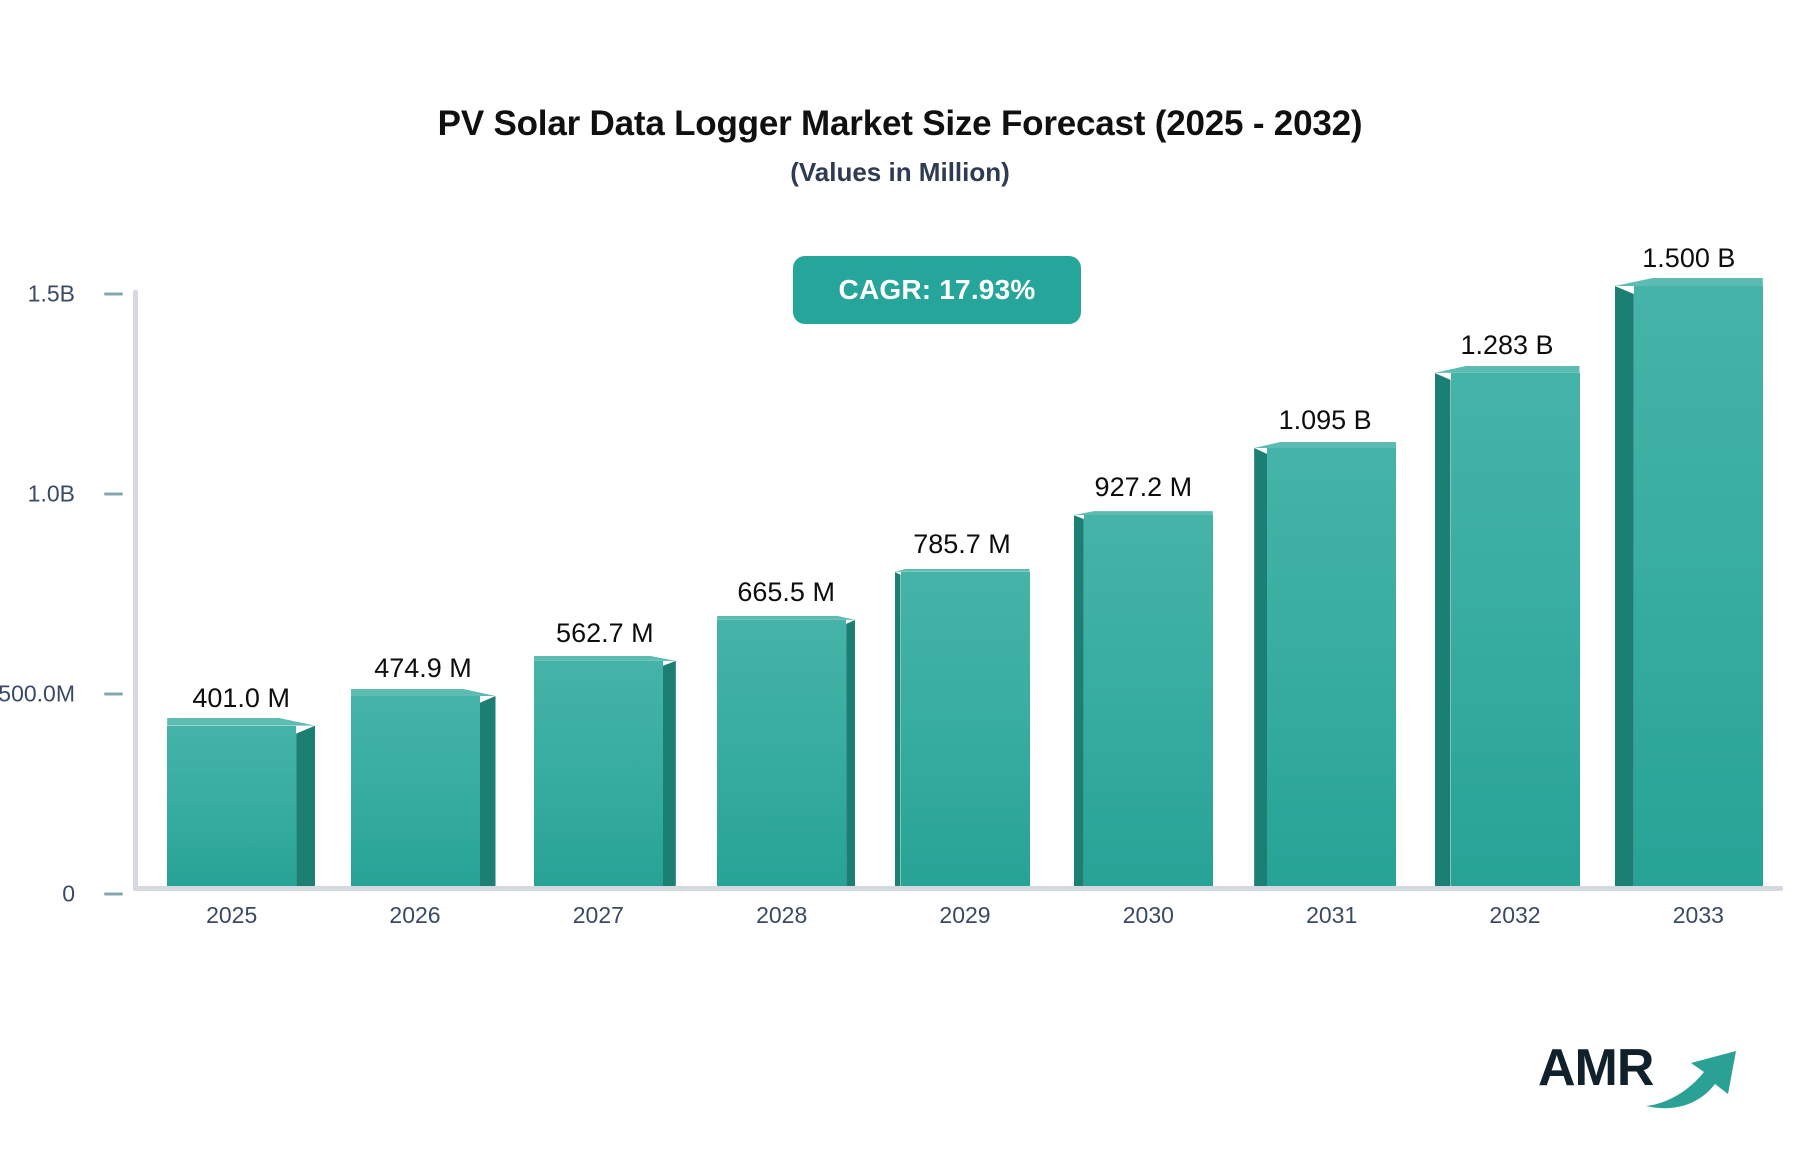 This screenshot has width=1800, height=1156. I want to click on x-axis-tick-label: 2029, so click(965, 915).